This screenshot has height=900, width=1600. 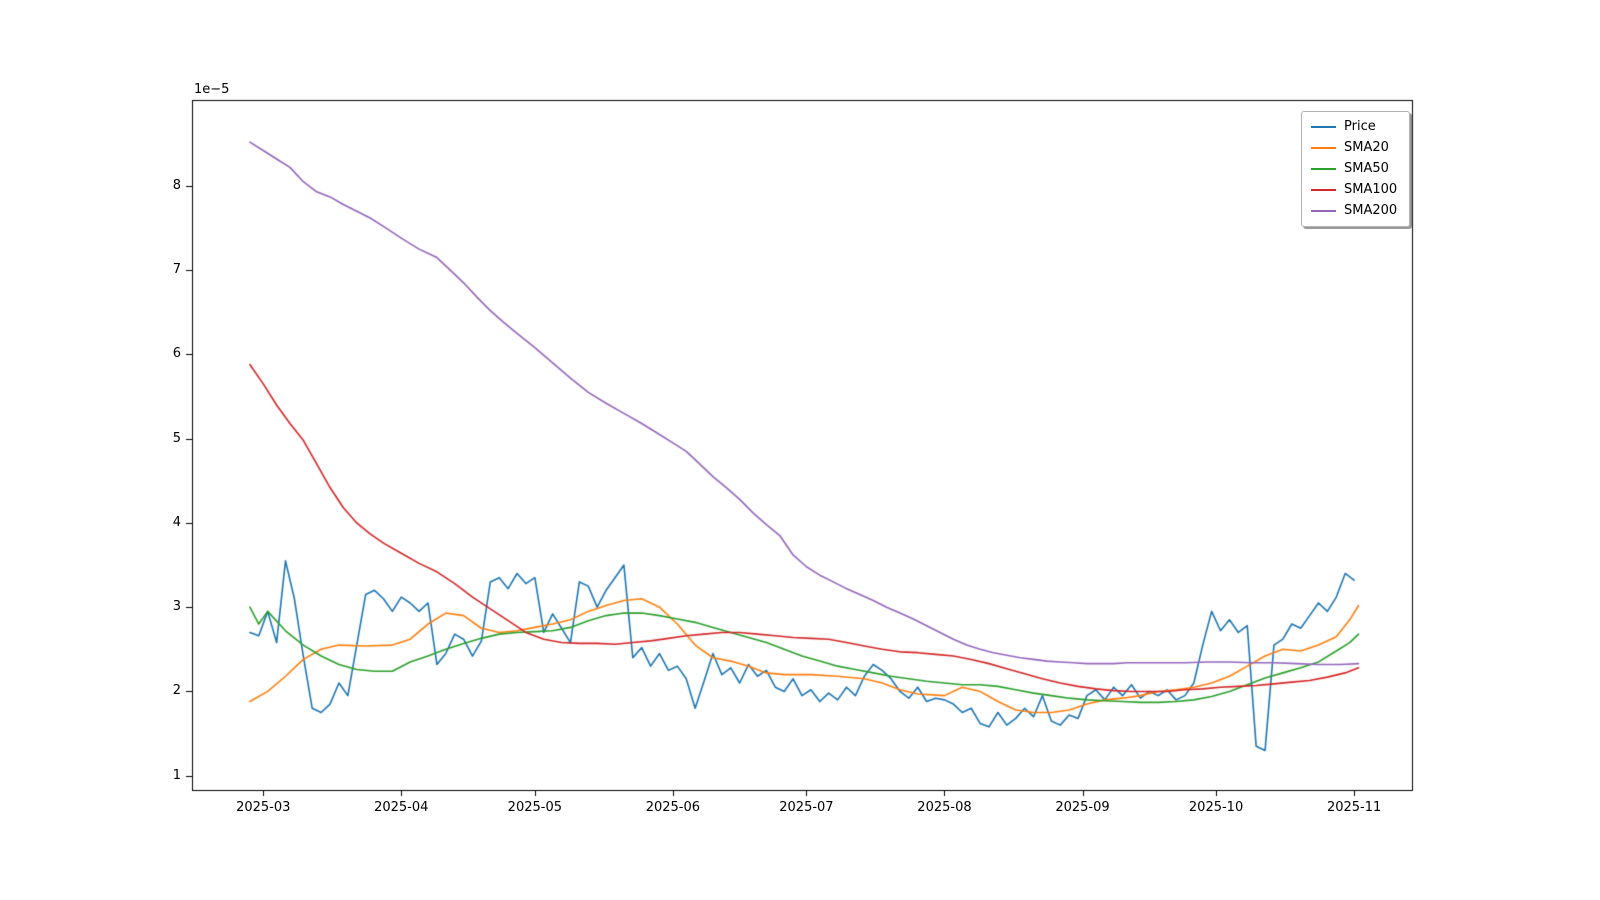 What do you see at coordinates (1371, 189) in the screenshot?
I see `legend-label: SMA100` at bounding box center [1371, 189].